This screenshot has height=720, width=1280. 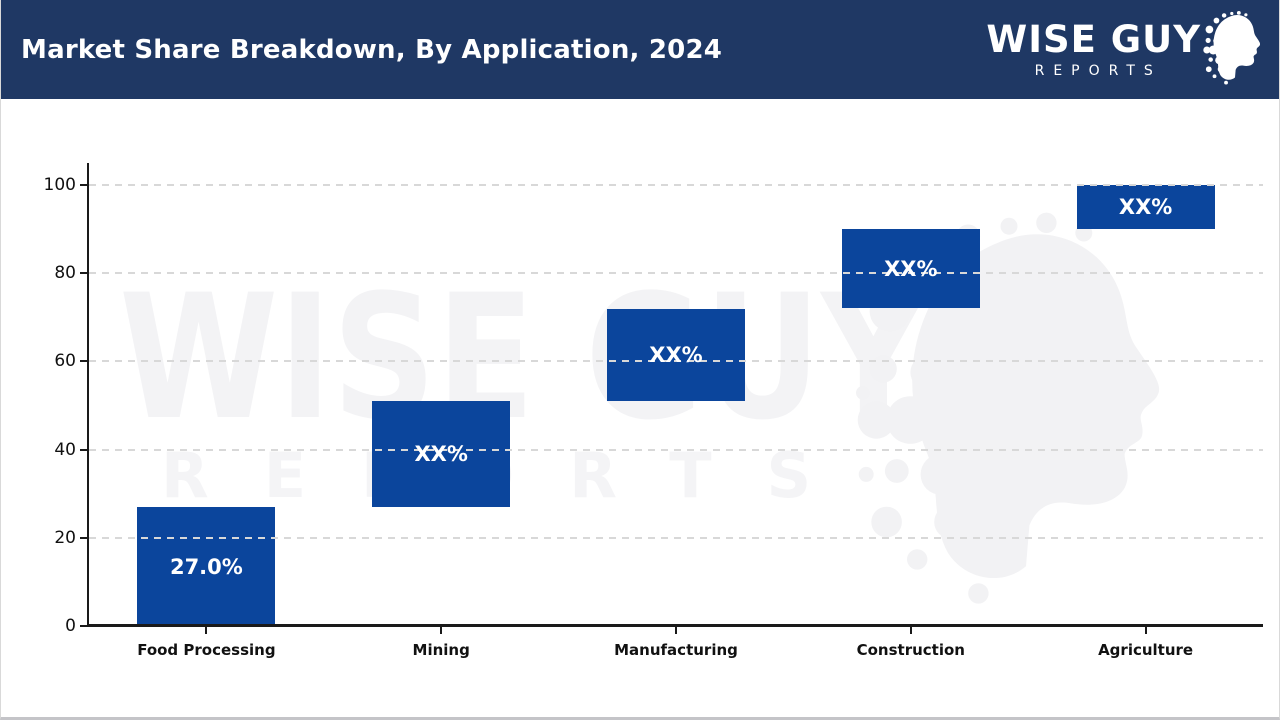 I want to click on y-tick-label: 0, so click(x=70, y=626).